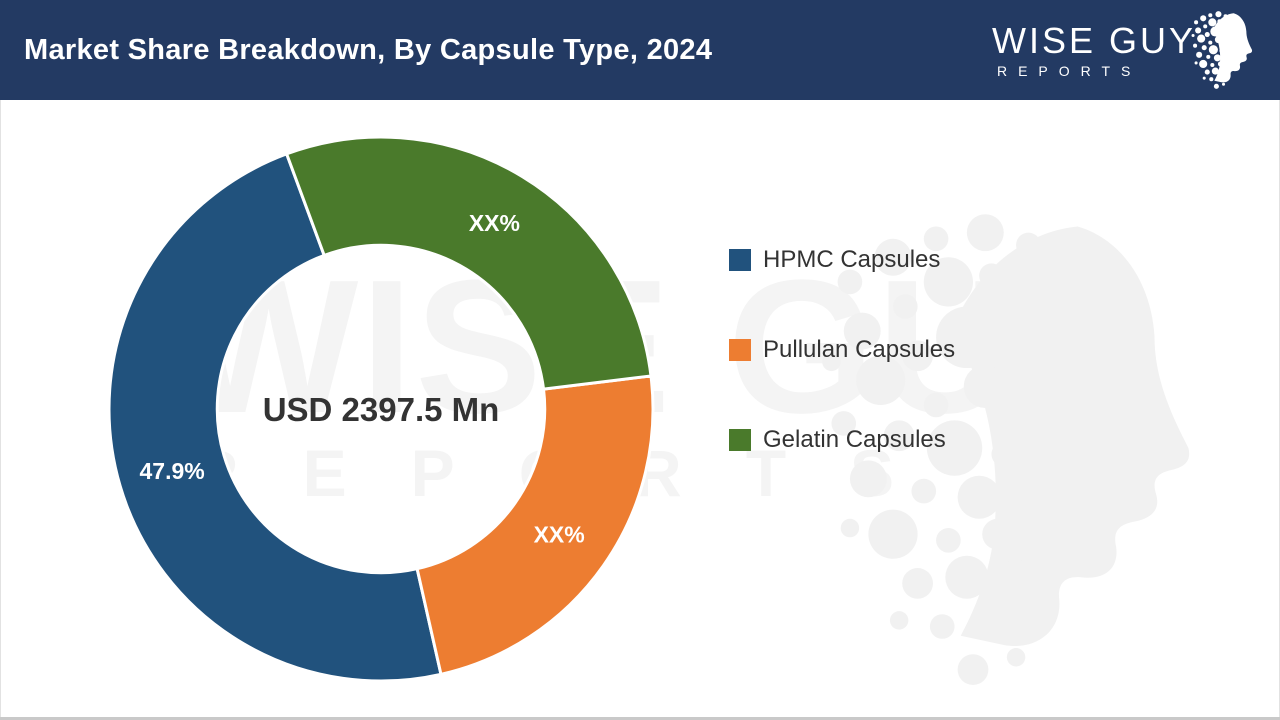 This screenshot has height=720, width=1280. What do you see at coordinates (859, 349) in the screenshot?
I see `legend-label-pullulan: Pullulan Capsules` at bounding box center [859, 349].